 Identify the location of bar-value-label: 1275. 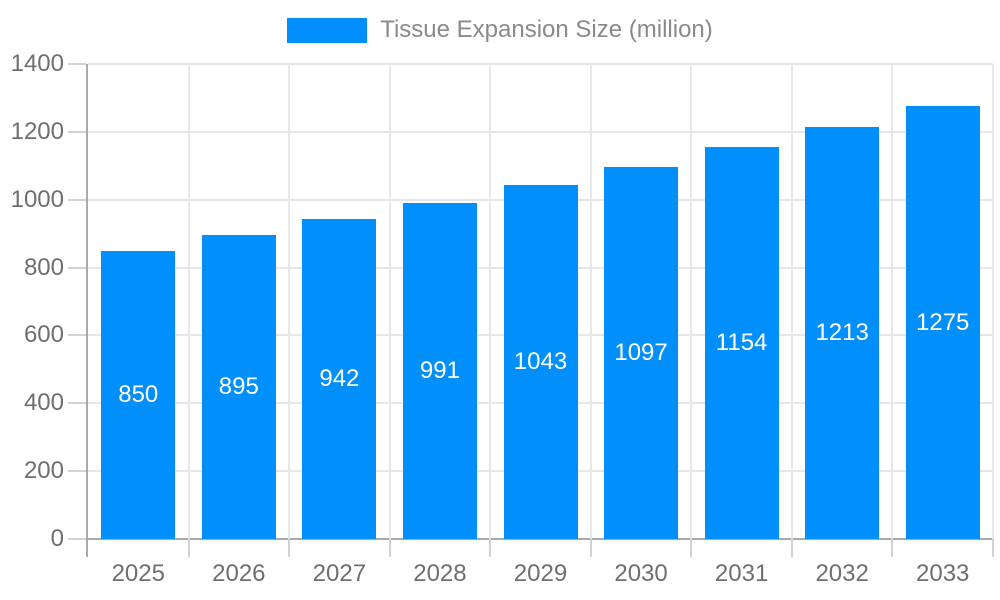
(943, 322).